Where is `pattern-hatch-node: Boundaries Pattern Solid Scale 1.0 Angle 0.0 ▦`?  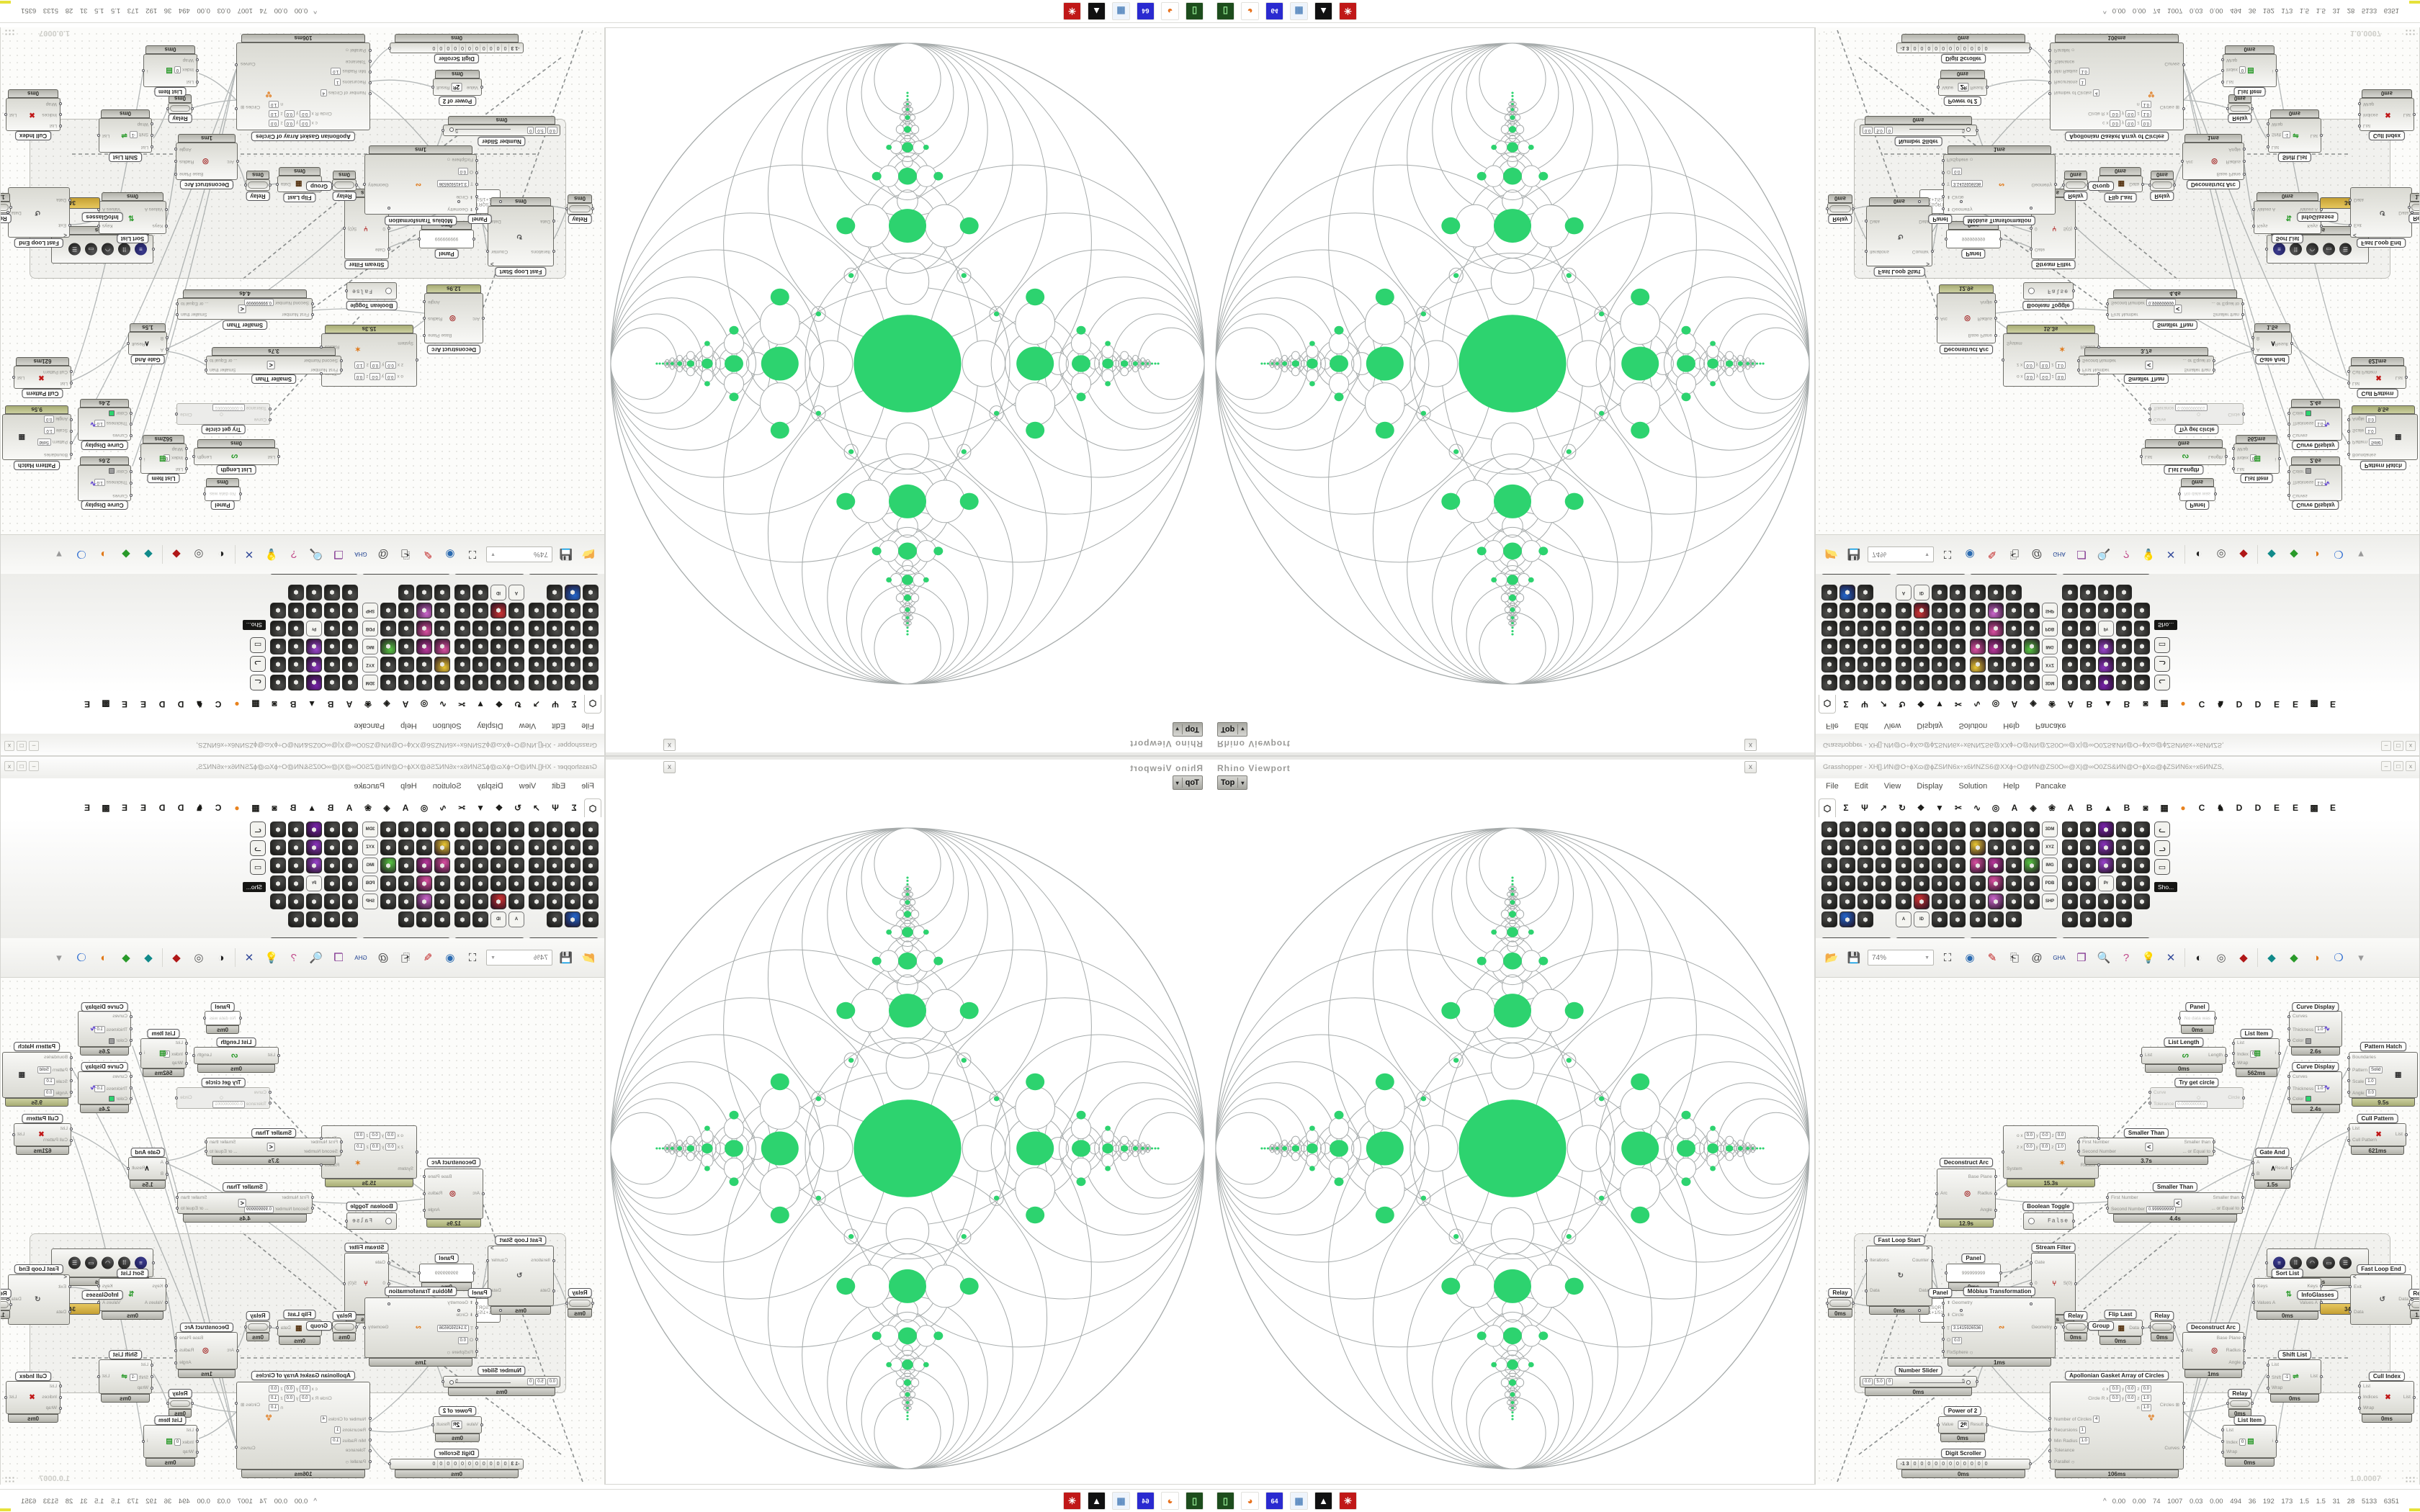
pattern-hatch-node: Boundaries Pattern Solid Scale 1.0 Angle 0.0 ▦ is located at coordinates (36, 1075).